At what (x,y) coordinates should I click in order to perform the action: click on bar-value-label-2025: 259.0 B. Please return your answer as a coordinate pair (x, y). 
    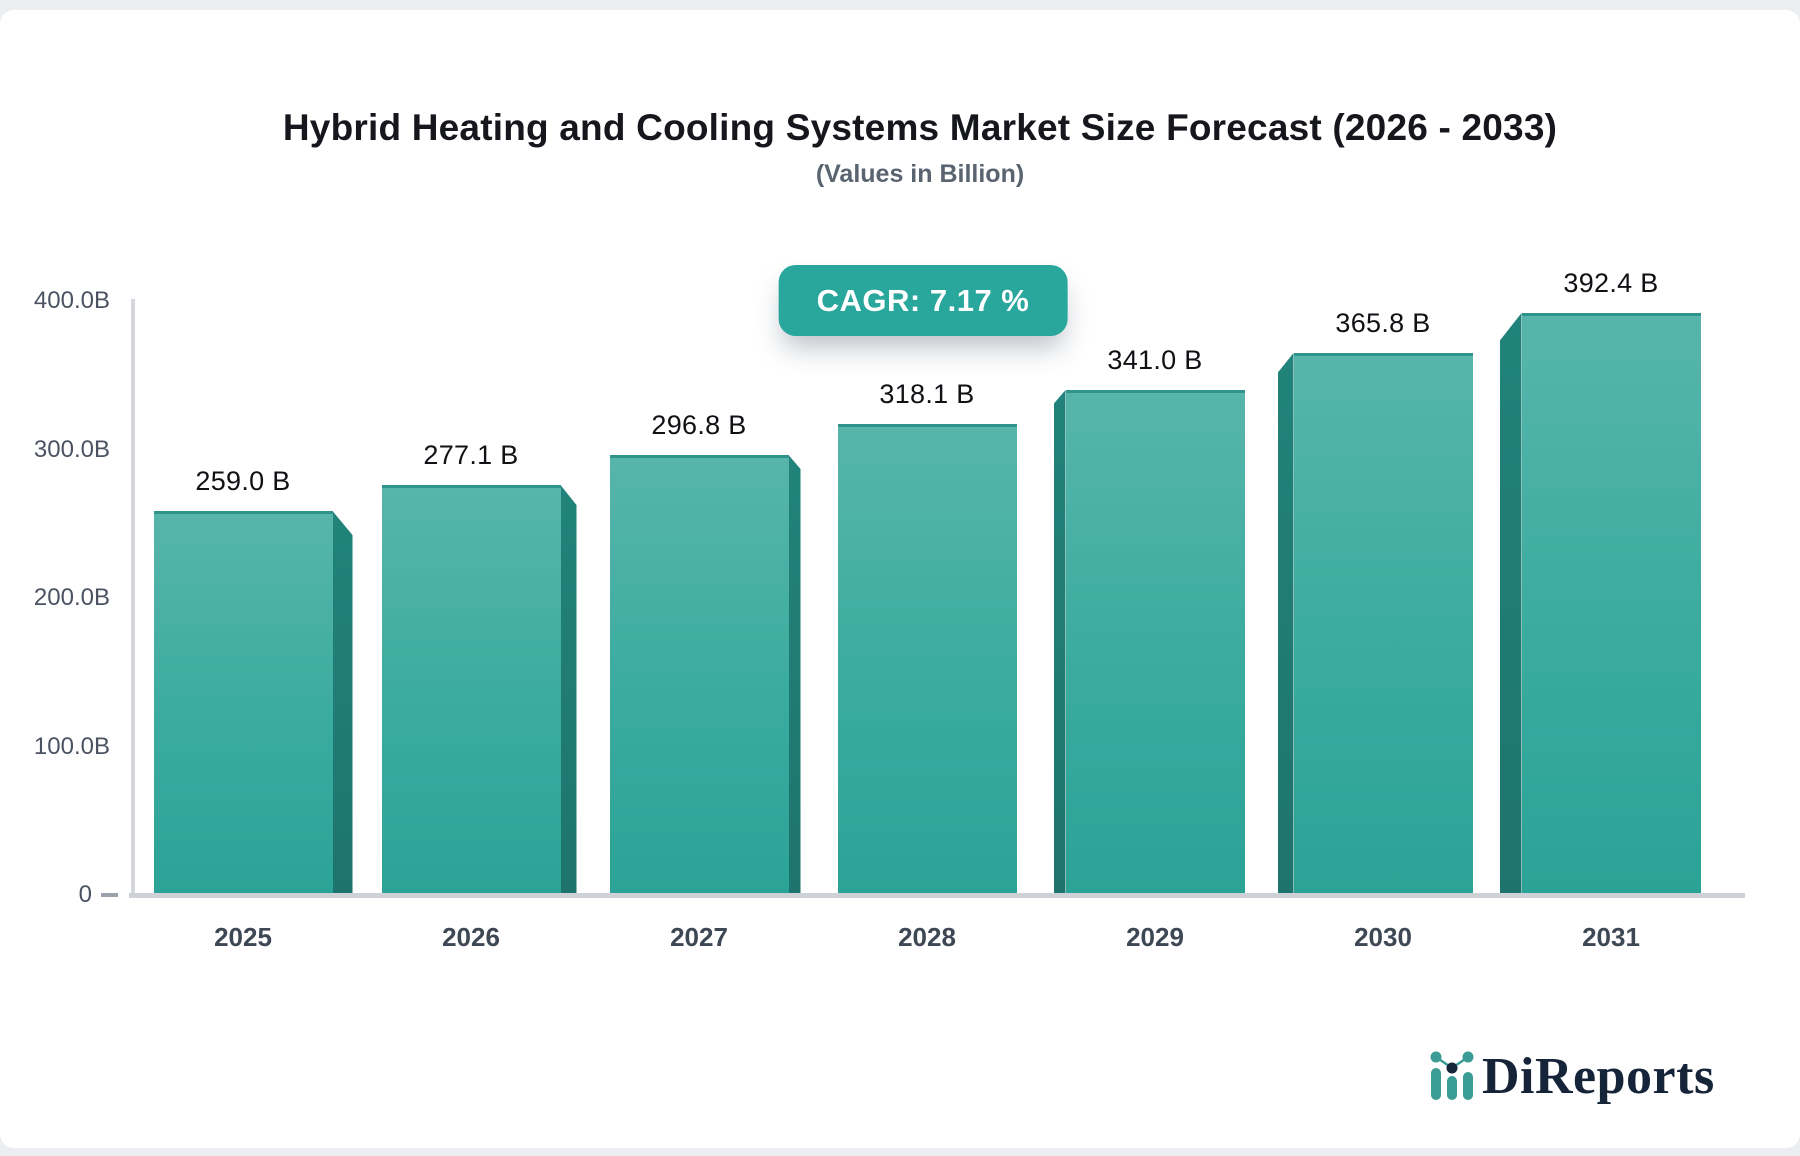
    Looking at the image, I should click on (243, 481).